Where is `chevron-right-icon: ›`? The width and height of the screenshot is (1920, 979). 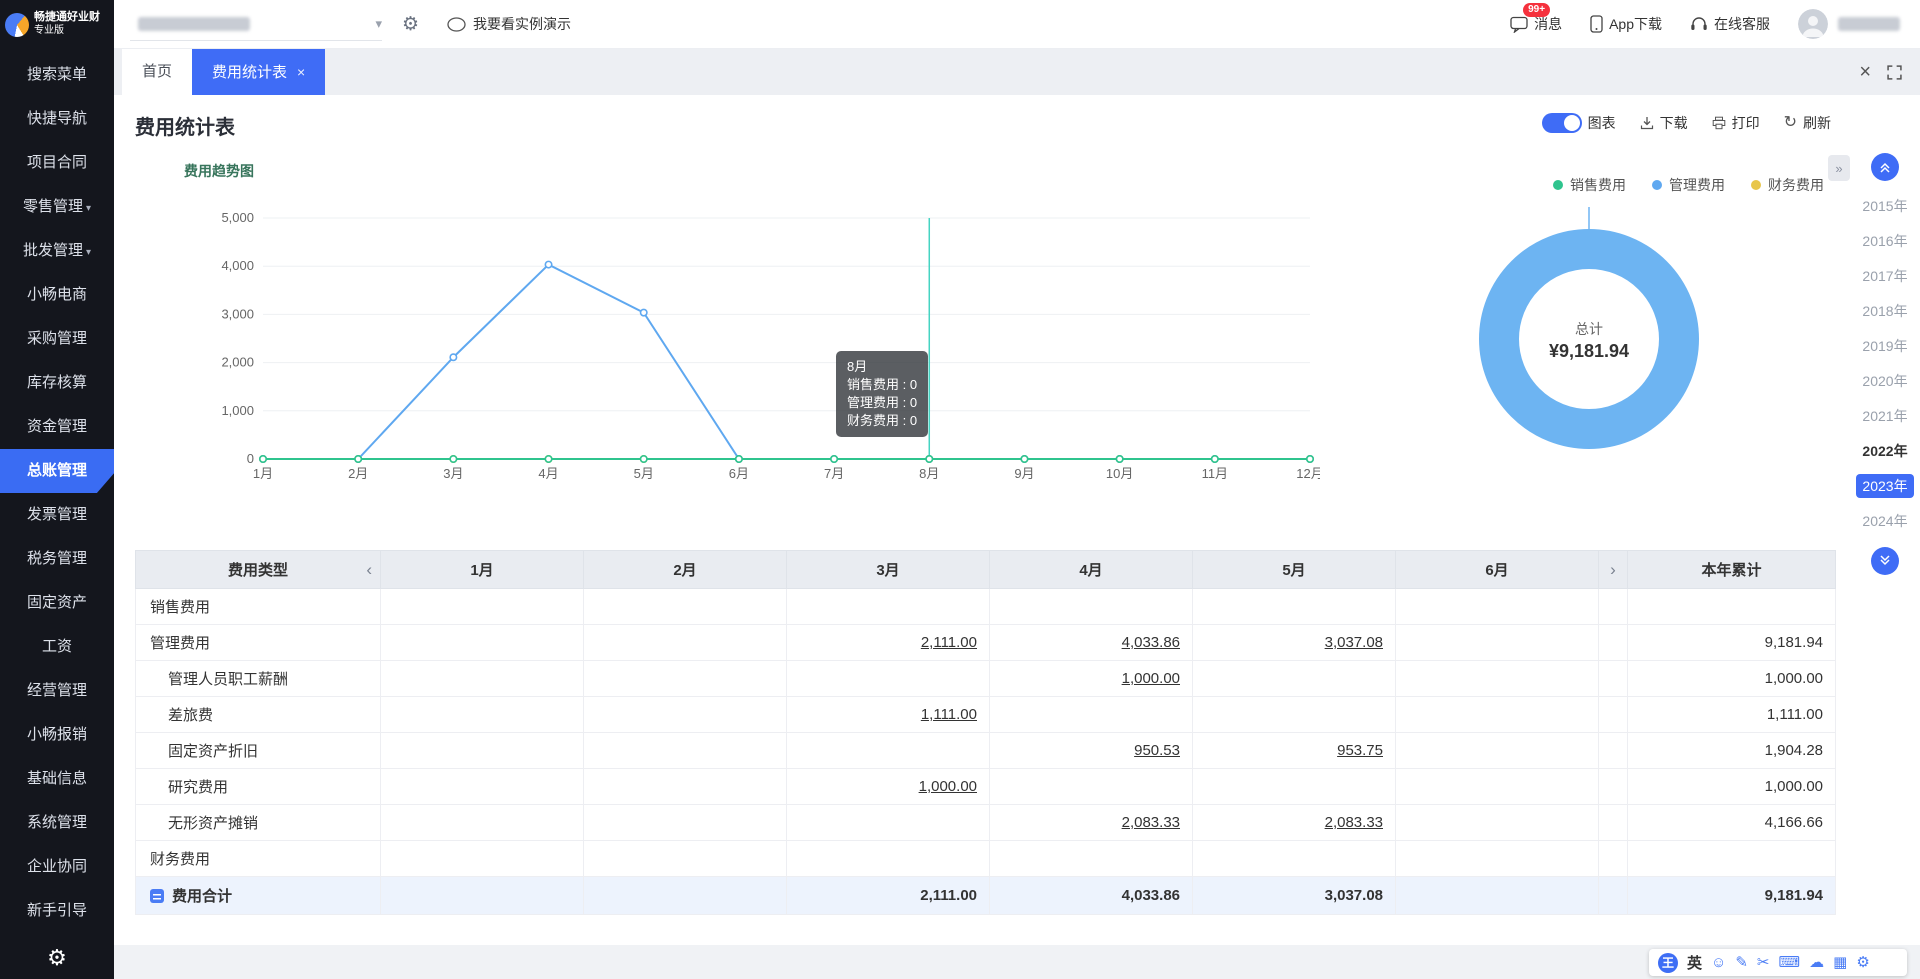
chevron-right-icon: › is located at coordinates (1613, 569).